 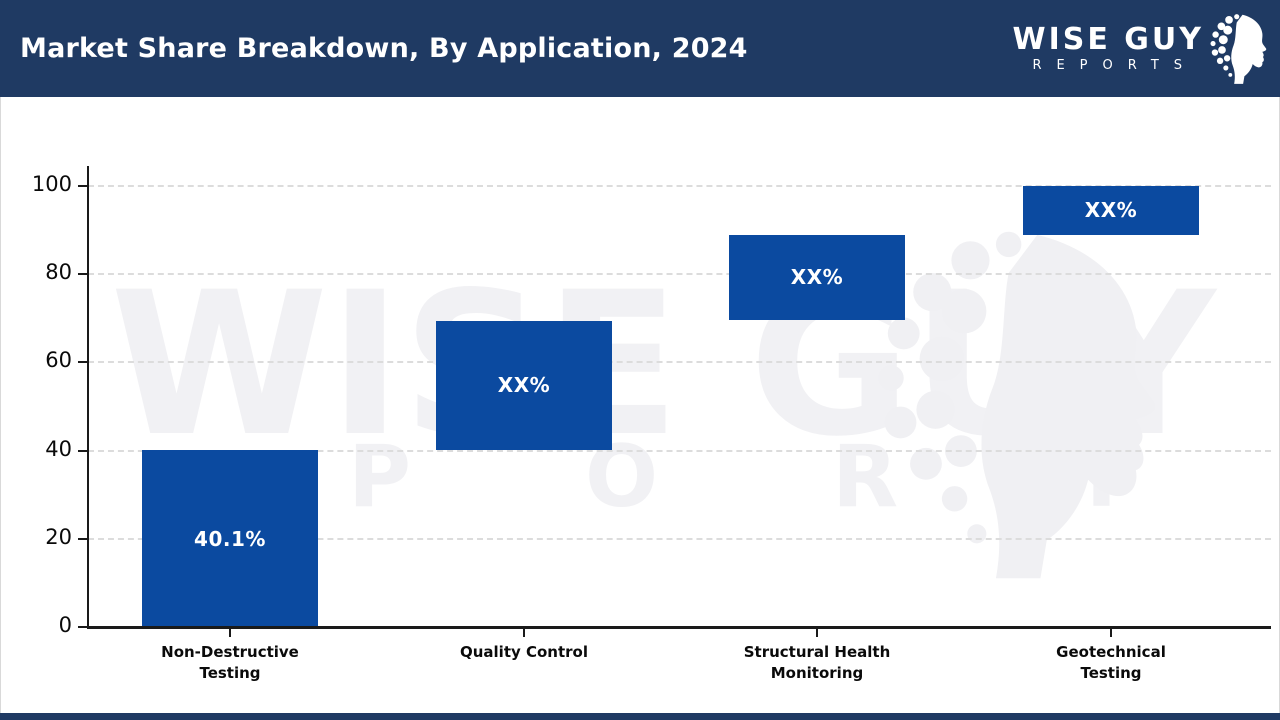 I want to click on y-axis-tick-label: 80, so click(x=58, y=272).